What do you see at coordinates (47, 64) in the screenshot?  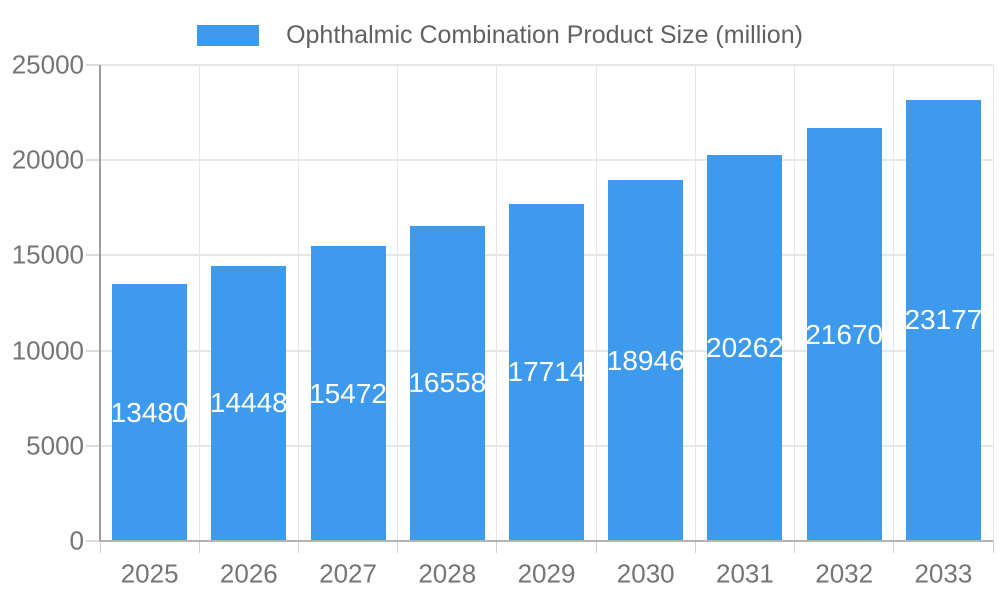 I see `y-tick-label: 25000` at bounding box center [47, 64].